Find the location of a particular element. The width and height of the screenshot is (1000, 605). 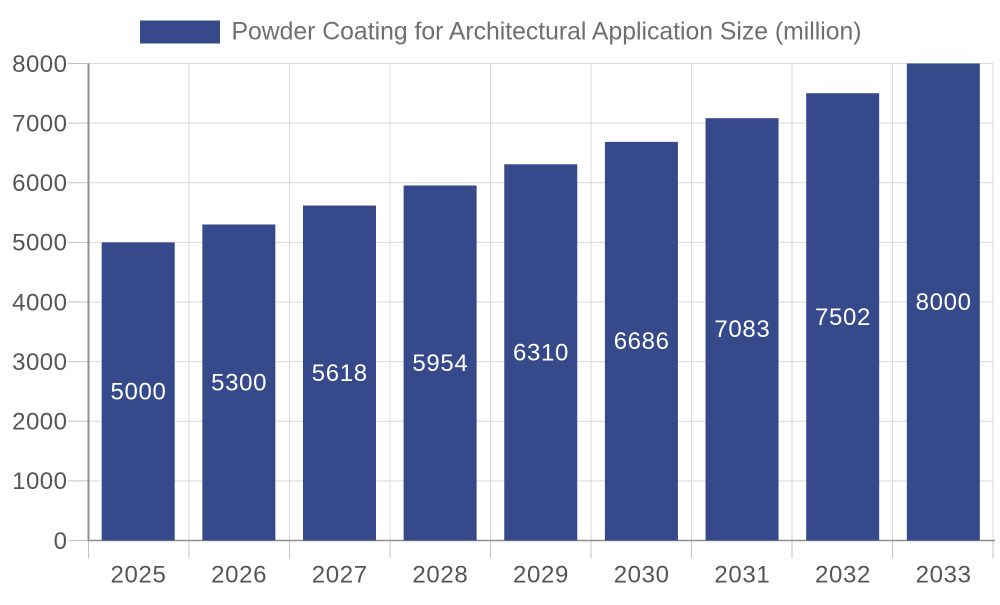

svg-text: 5618 is located at coordinates (340, 373).